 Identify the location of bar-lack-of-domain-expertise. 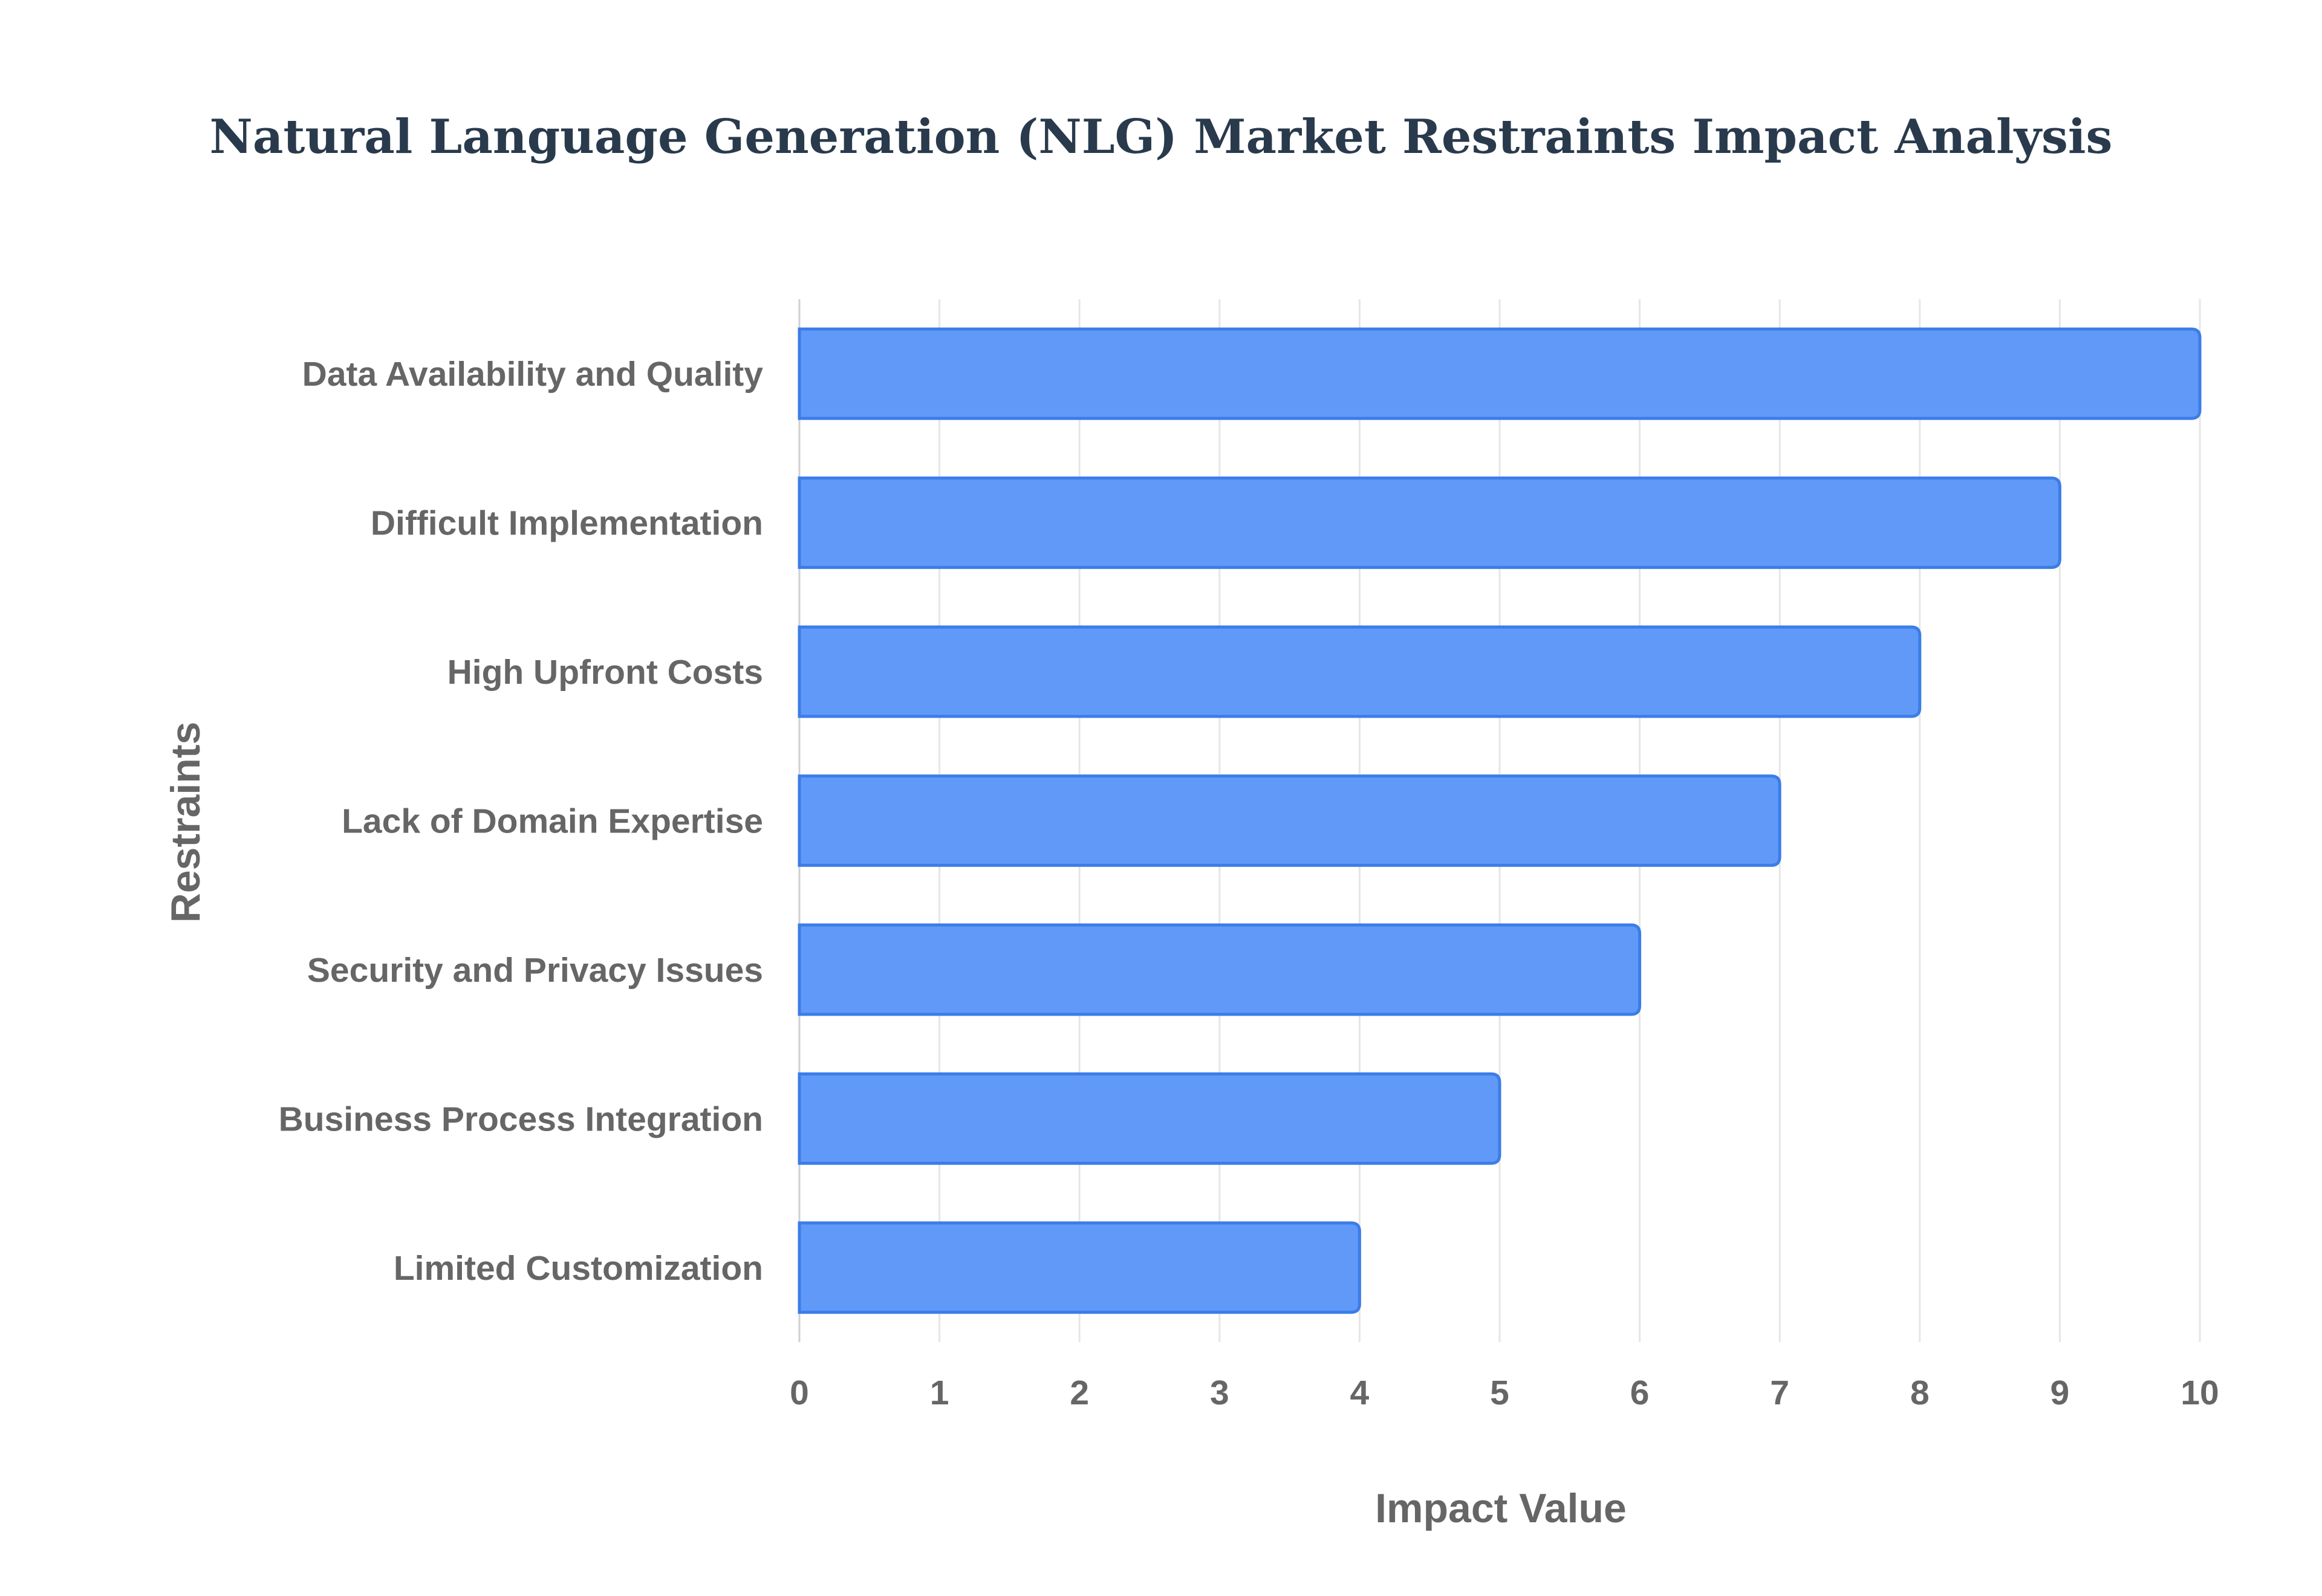
(1289, 820).